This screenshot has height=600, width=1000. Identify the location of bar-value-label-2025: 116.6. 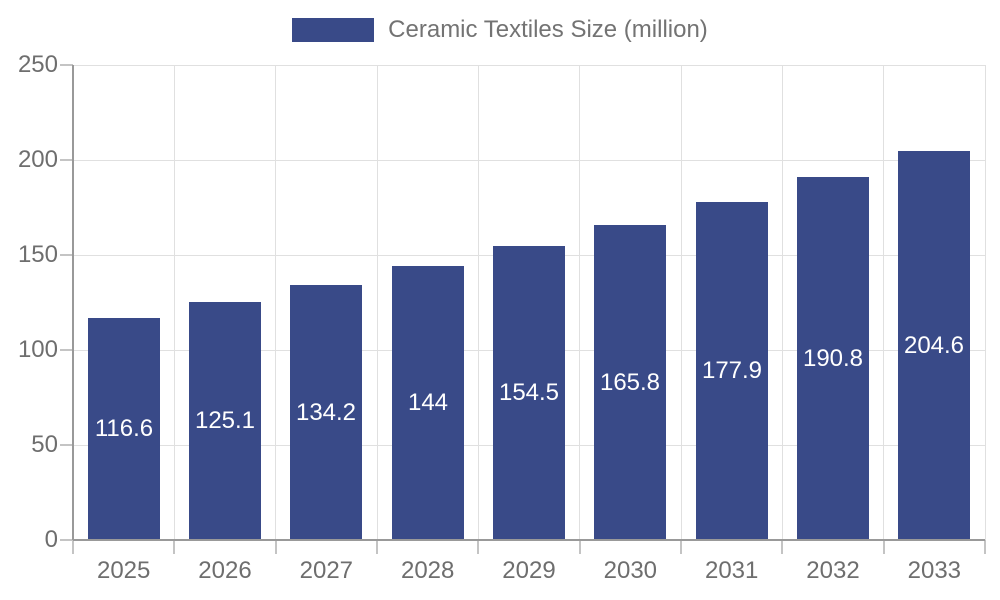
(124, 428).